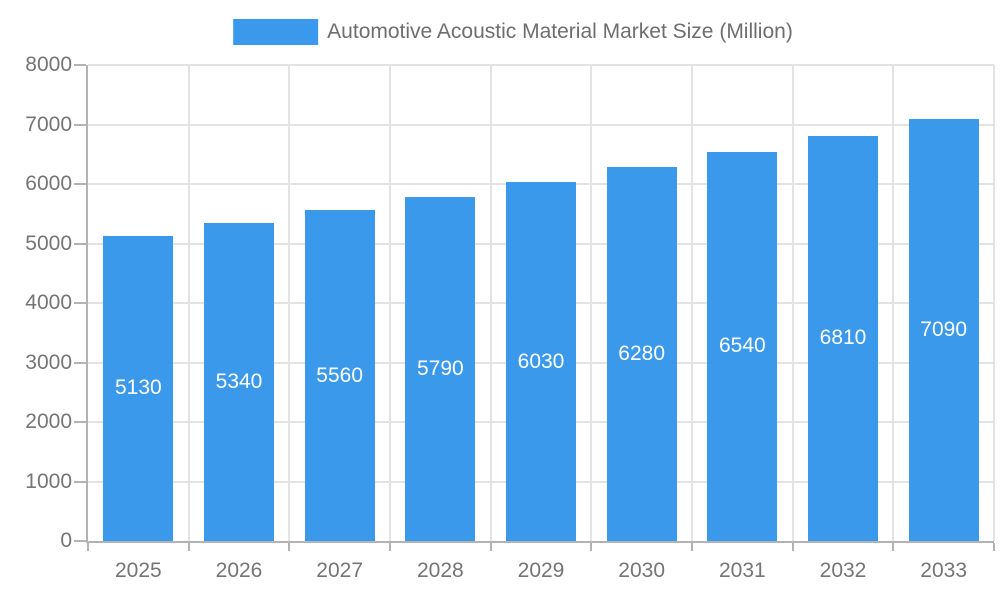  I want to click on bar-value-label: 5560, so click(340, 375).